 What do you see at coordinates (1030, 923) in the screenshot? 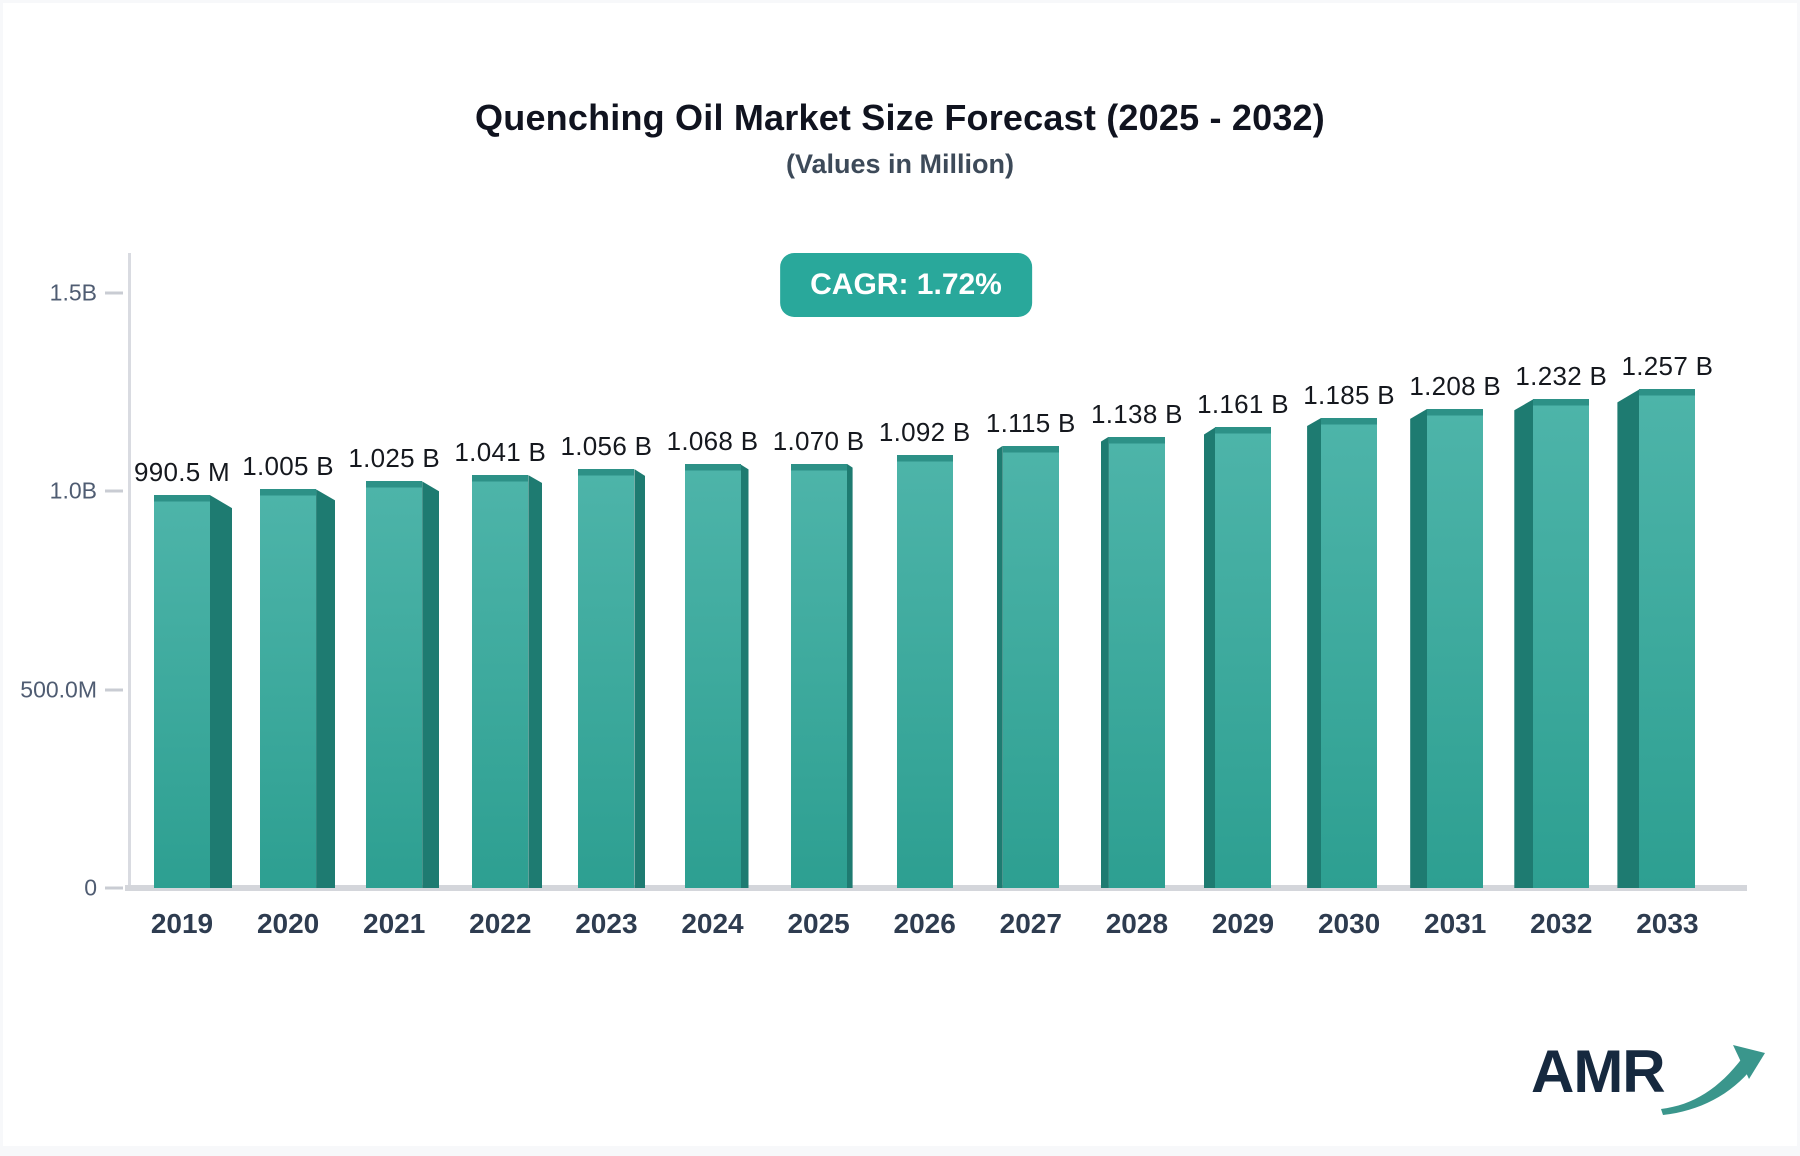
I see `x-axis-tick-label: 2027` at bounding box center [1030, 923].